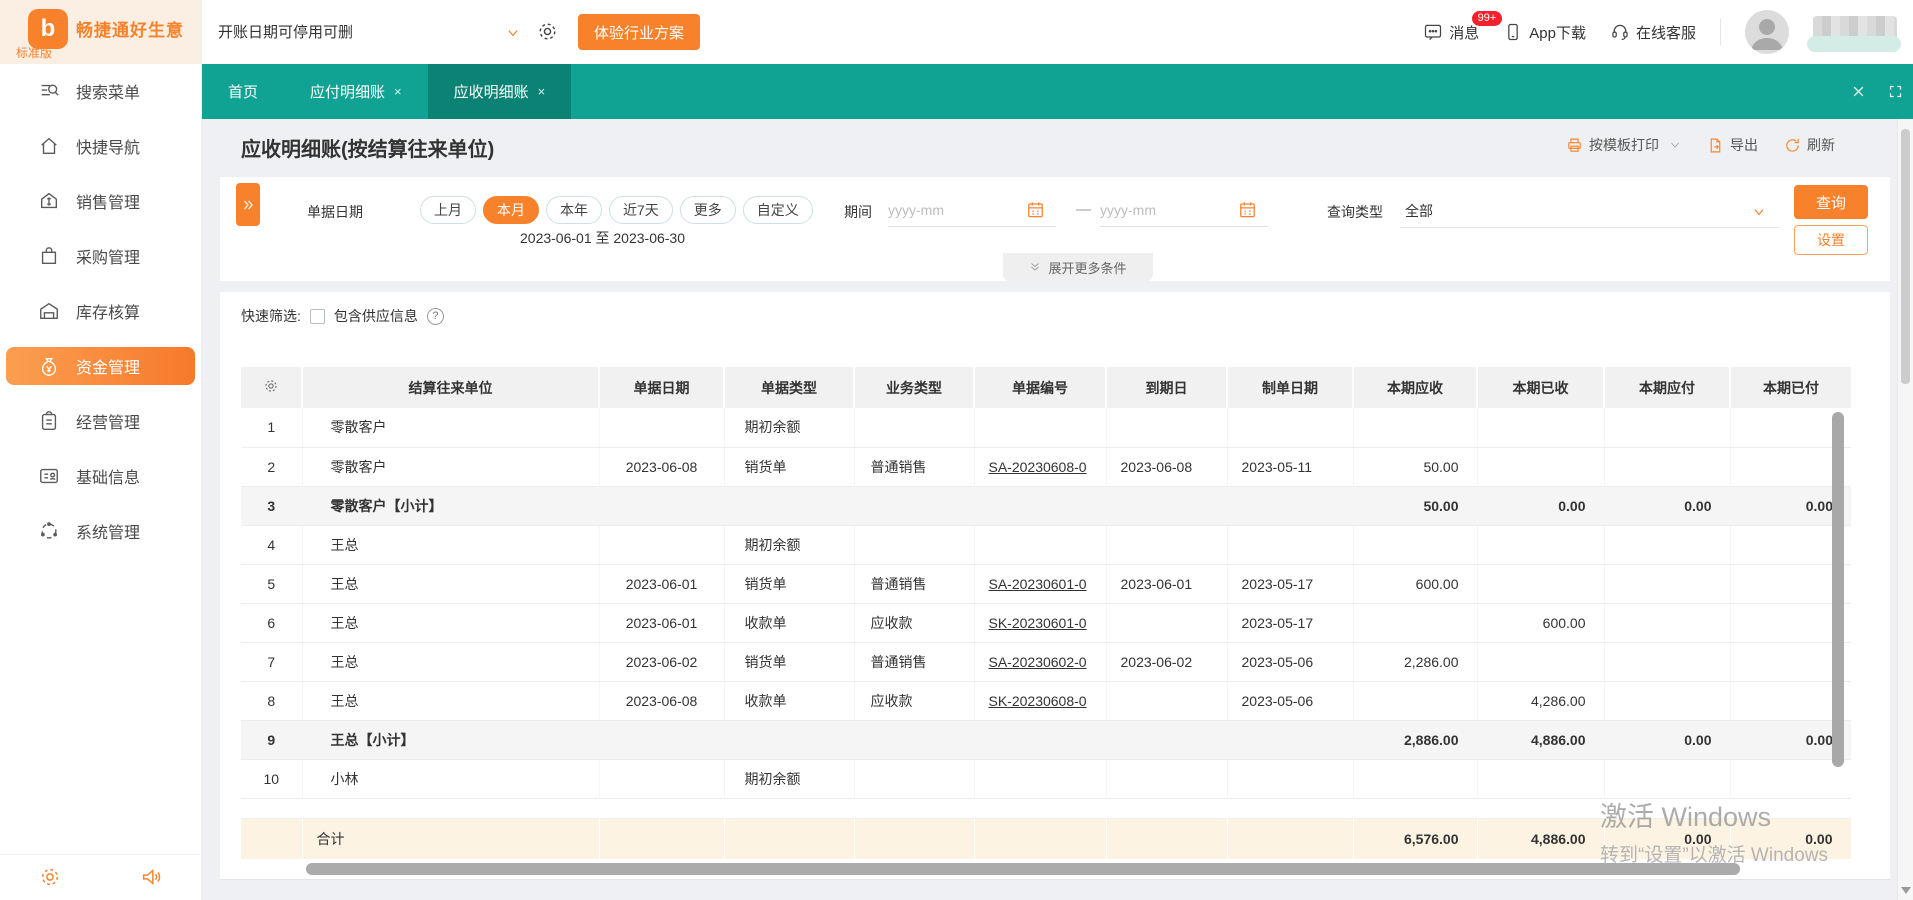 This screenshot has width=1913, height=900. What do you see at coordinates (451, 387) in the screenshot?
I see `column-header: 结算往来单位` at bounding box center [451, 387].